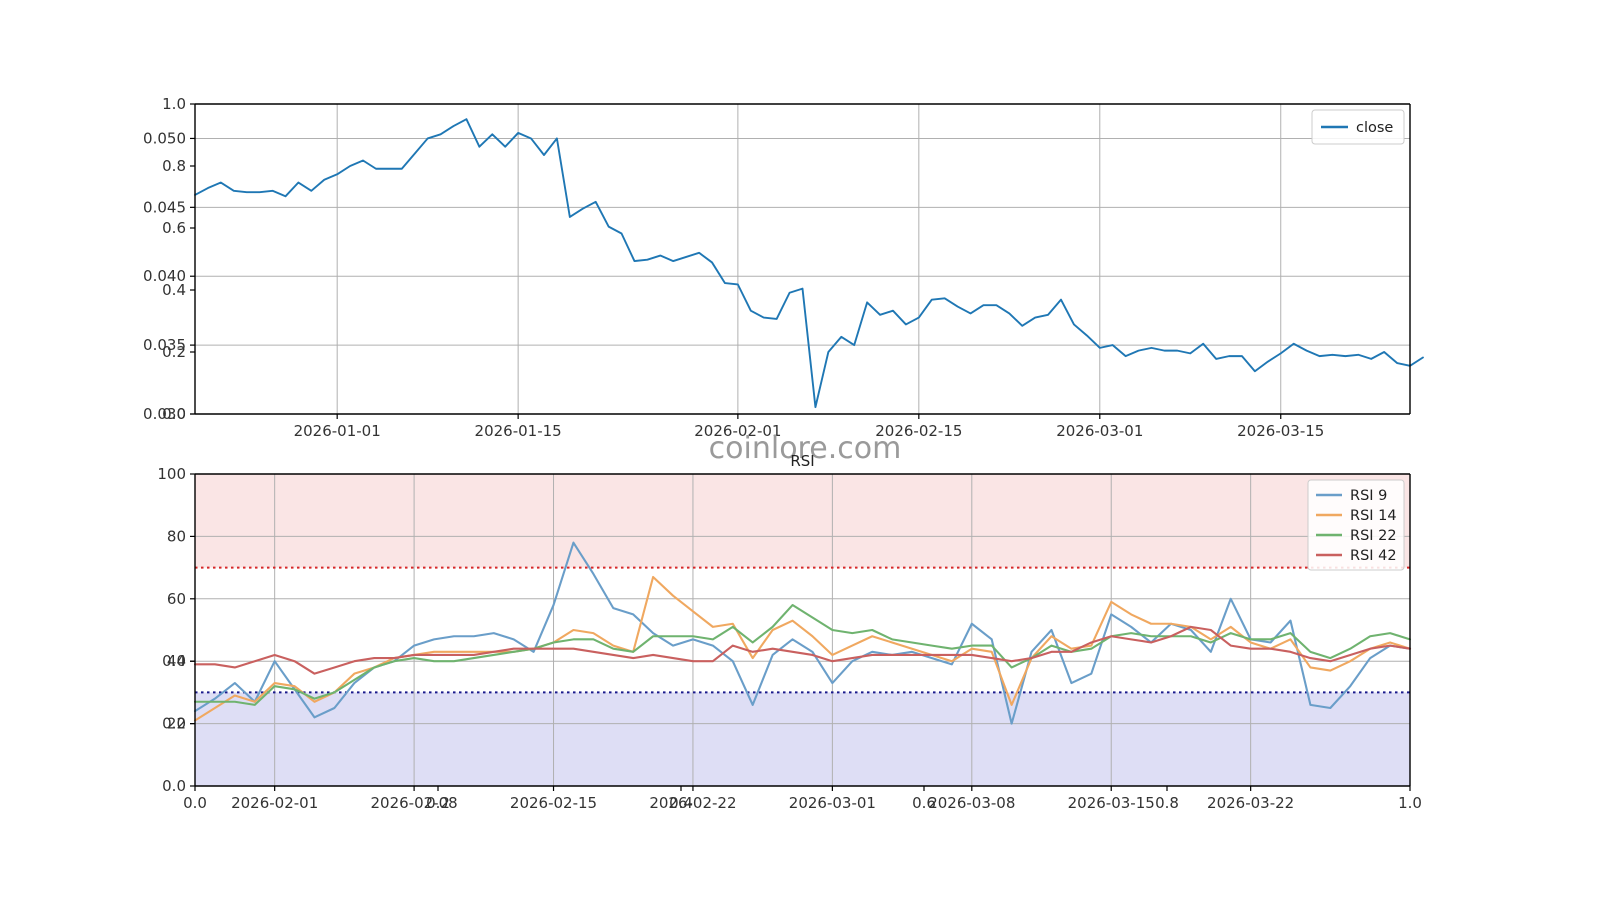 This screenshot has height=900, width=1600. I want to click on legend-label-rsi-9: RSI 9, so click(1368, 496).